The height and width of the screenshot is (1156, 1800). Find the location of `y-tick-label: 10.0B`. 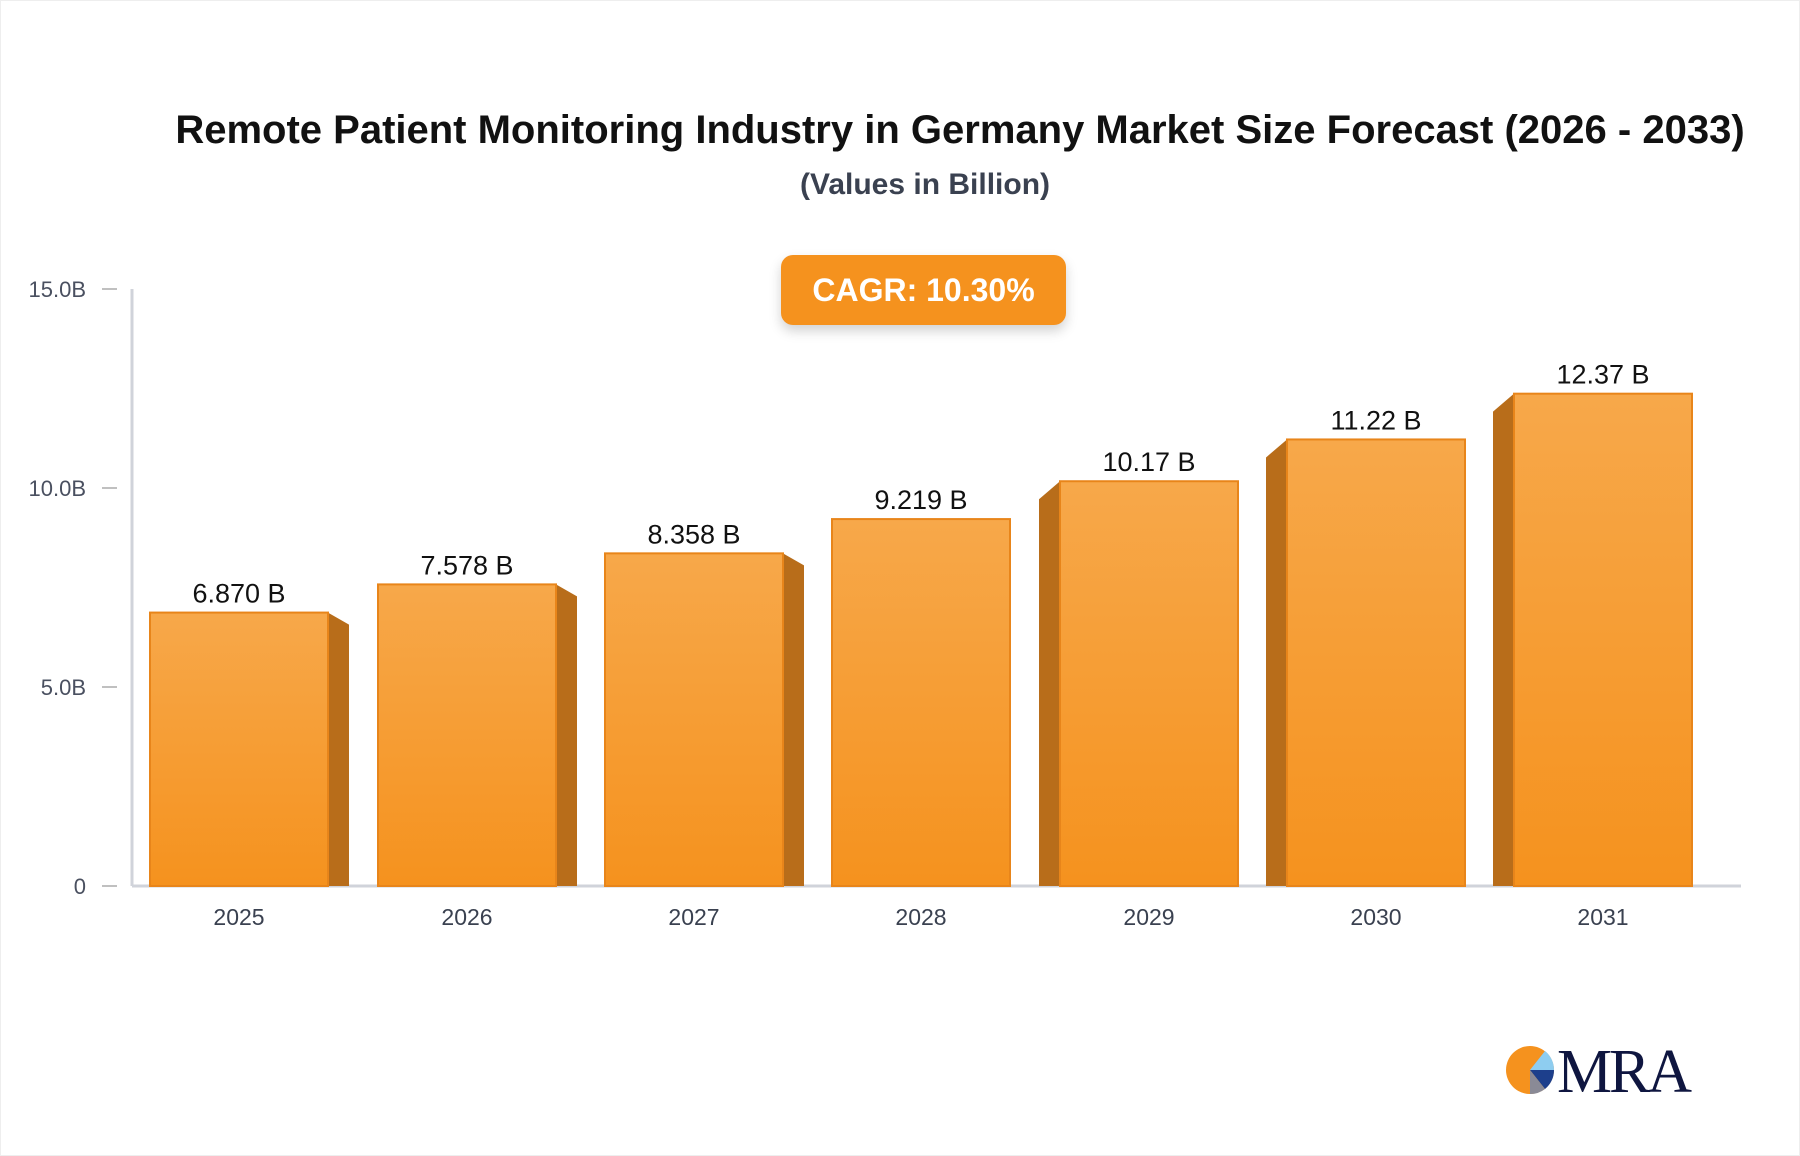

y-tick-label: 10.0B is located at coordinates (58, 488).